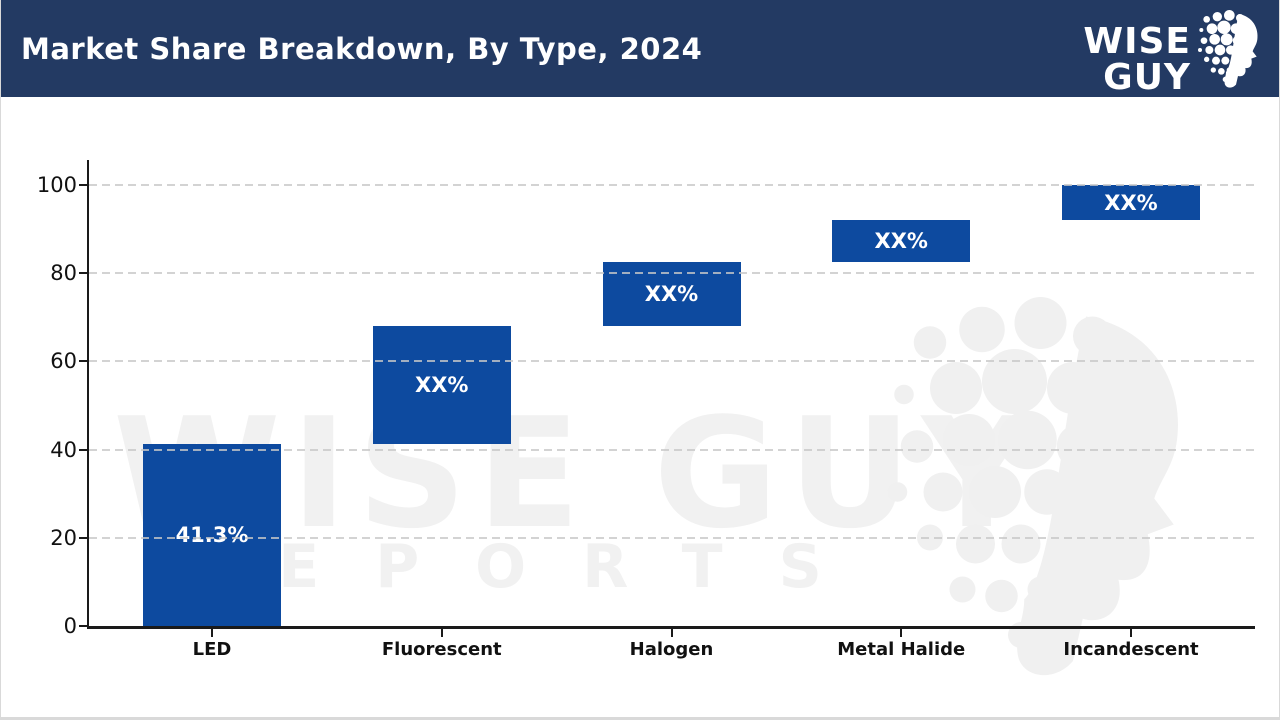 This screenshot has height=720, width=1280. I want to click on gridline-y100, so click(672, 185).